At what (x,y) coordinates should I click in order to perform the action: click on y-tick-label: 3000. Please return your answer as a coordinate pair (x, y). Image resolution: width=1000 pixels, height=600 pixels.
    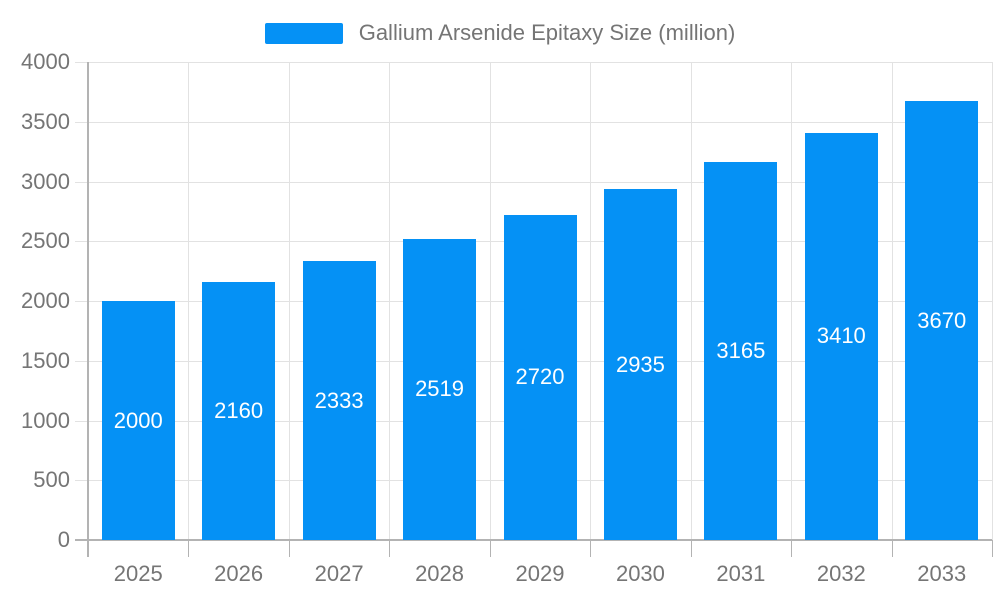
    Looking at the image, I should click on (45, 181).